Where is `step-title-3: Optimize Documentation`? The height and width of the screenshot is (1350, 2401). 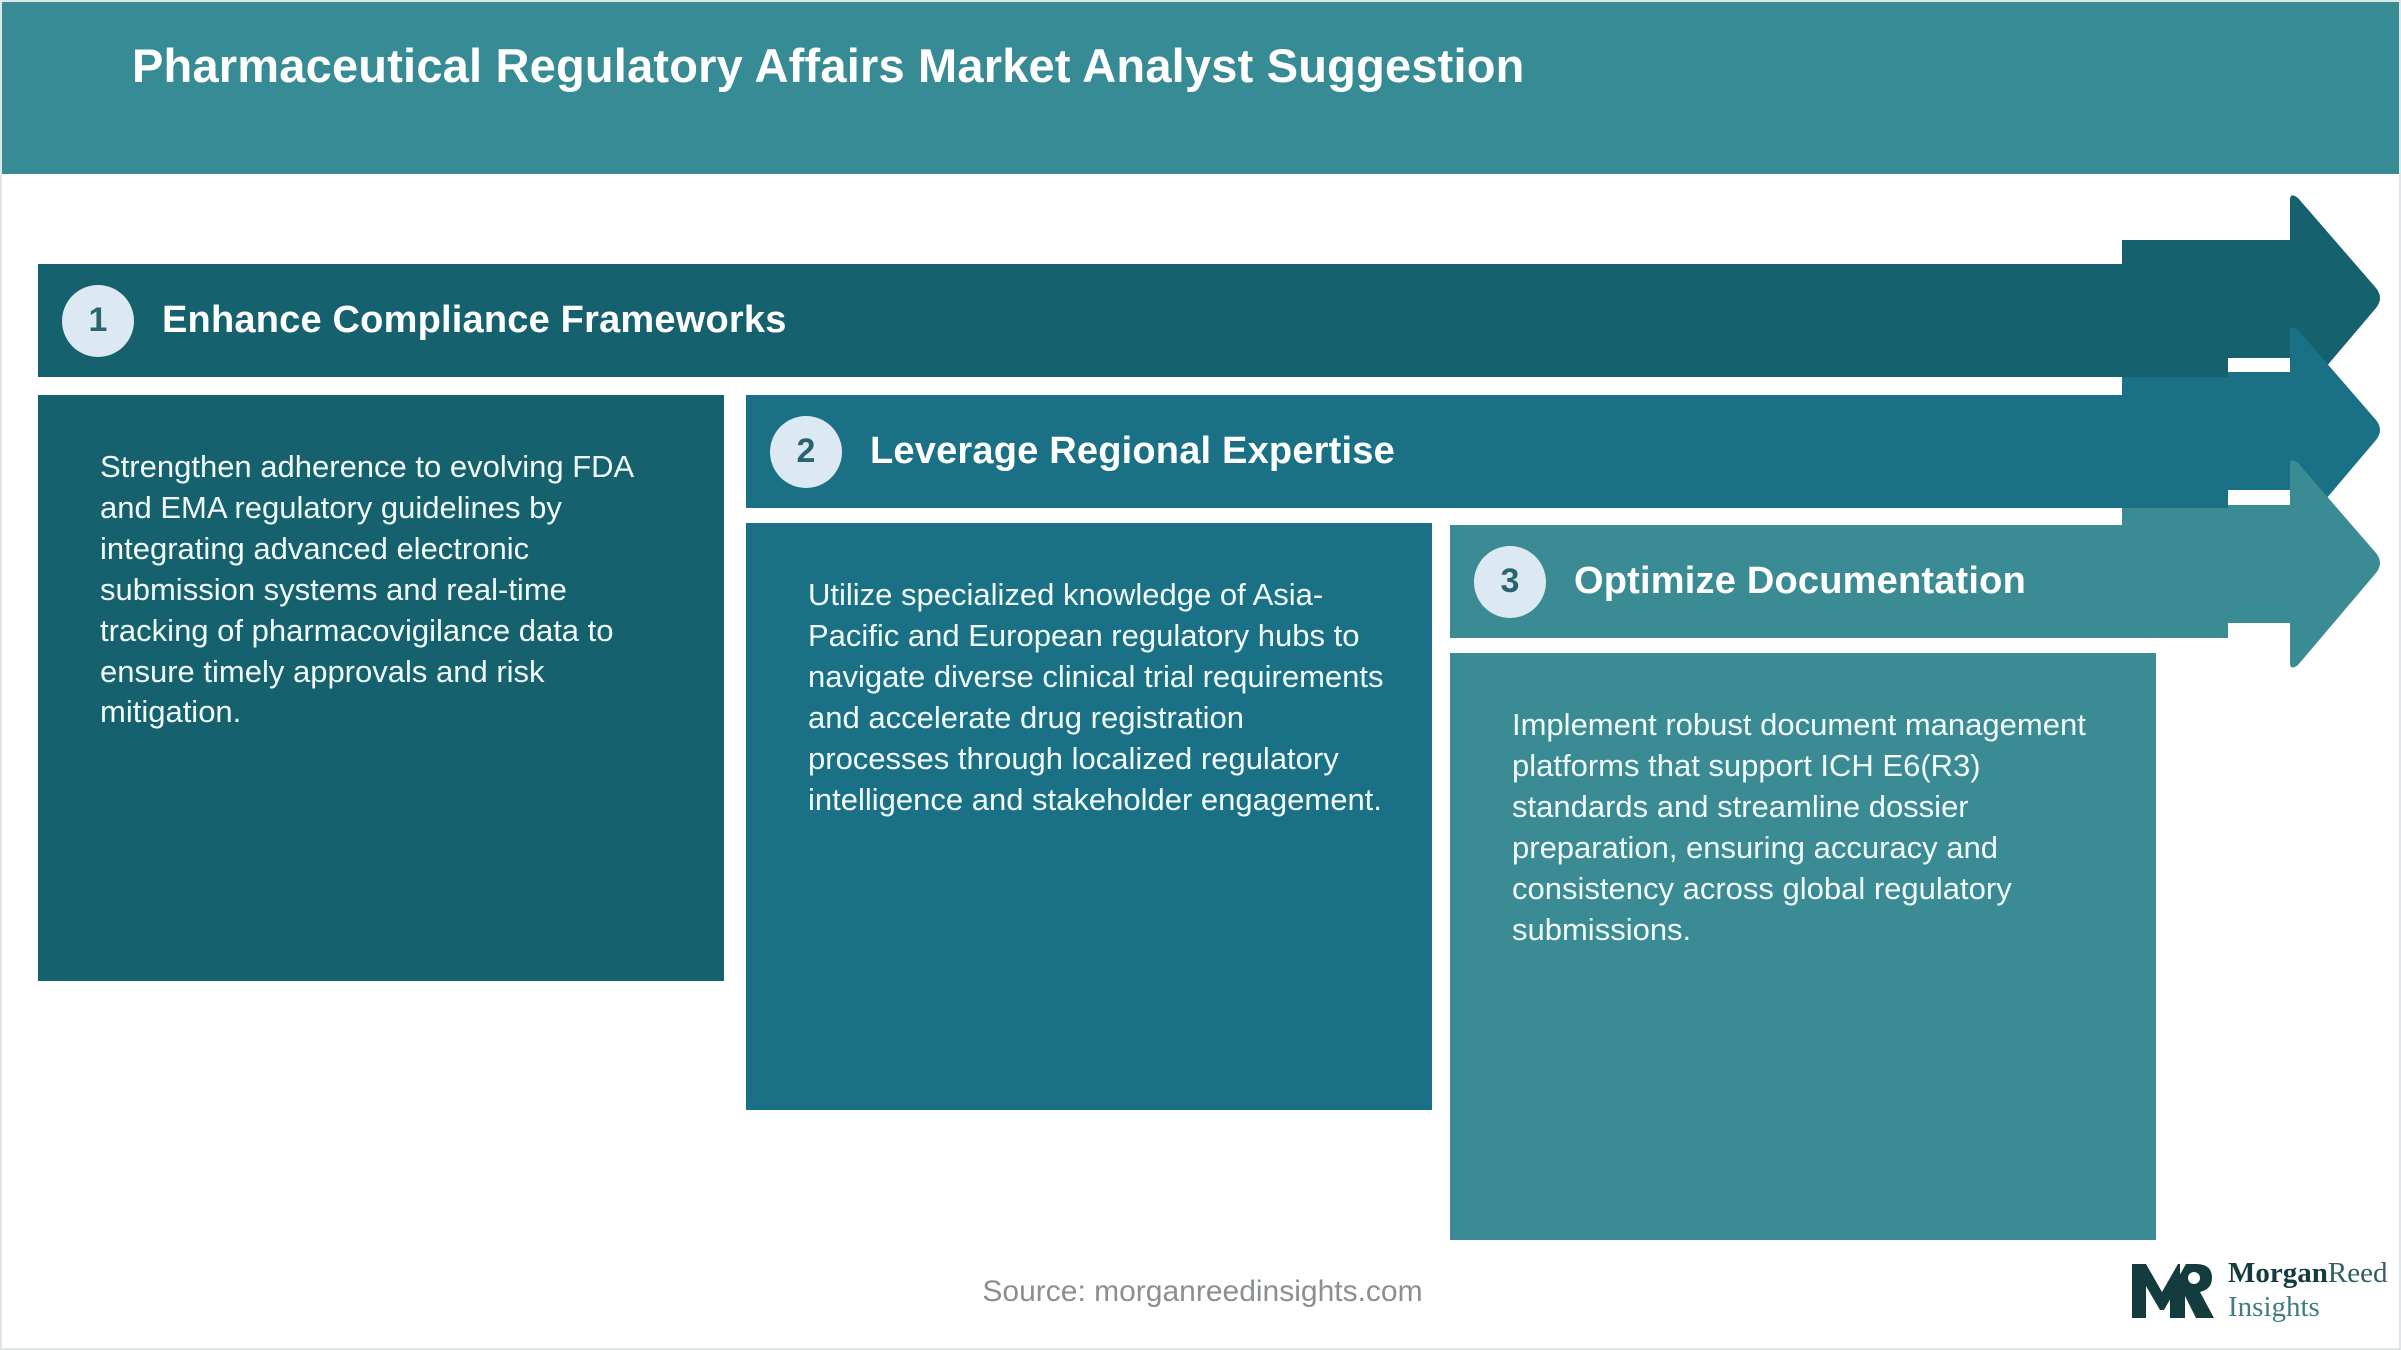 step-title-3: Optimize Documentation is located at coordinates (1800, 581).